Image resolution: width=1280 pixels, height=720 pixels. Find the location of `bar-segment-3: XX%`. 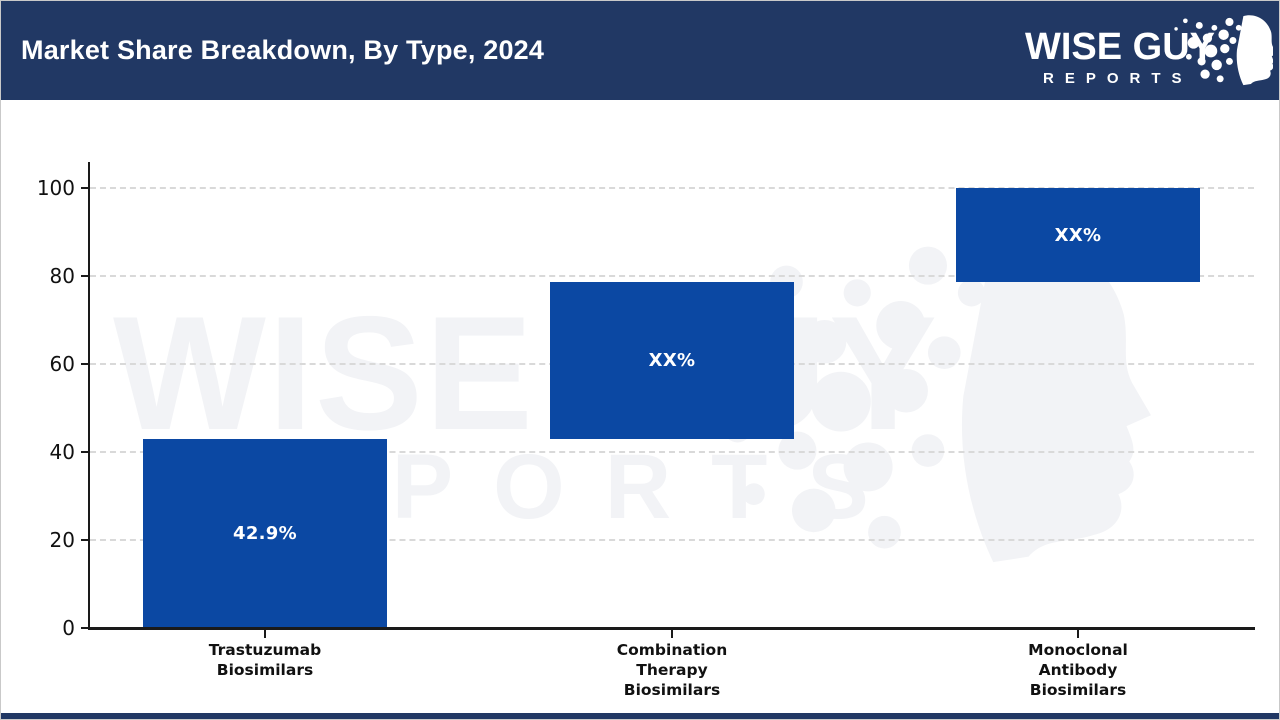

bar-segment-3: XX% is located at coordinates (1078, 235).